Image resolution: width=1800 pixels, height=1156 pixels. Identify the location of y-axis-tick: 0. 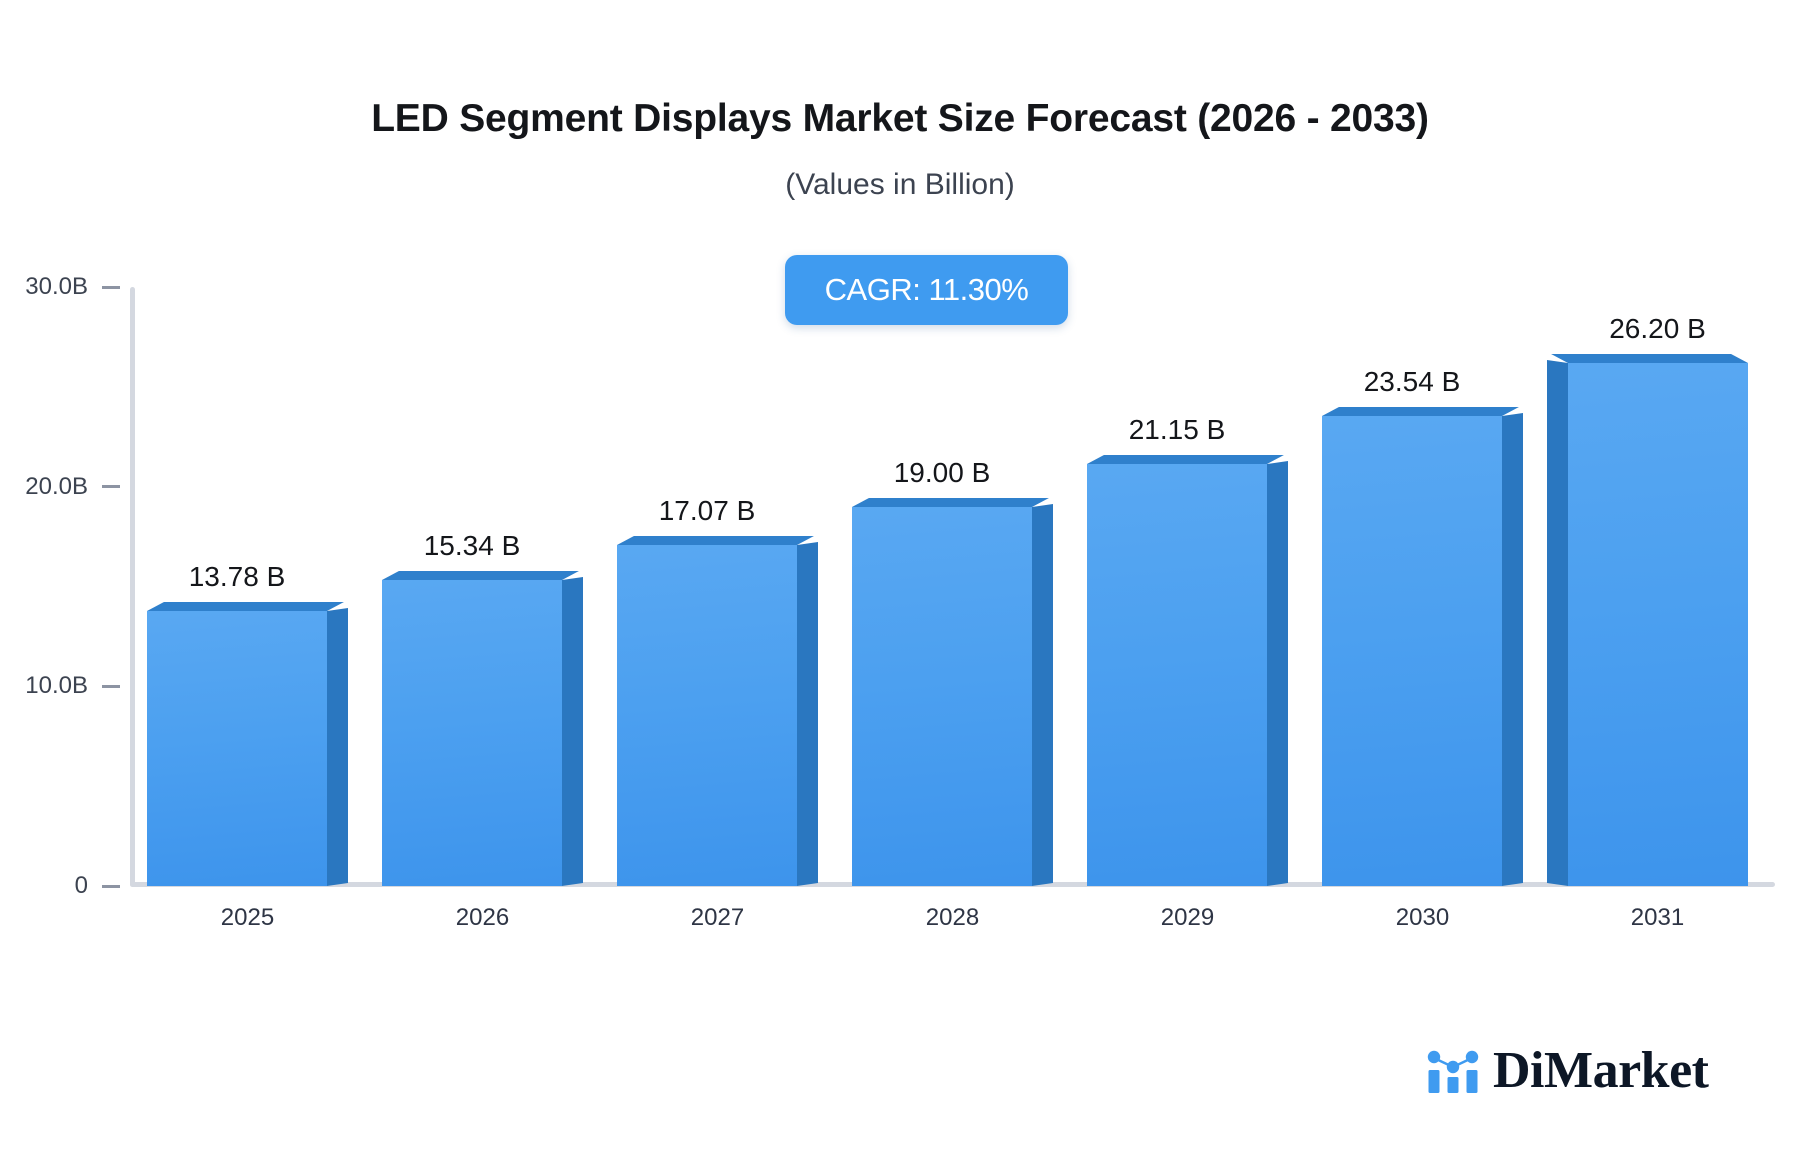
(64, 885).